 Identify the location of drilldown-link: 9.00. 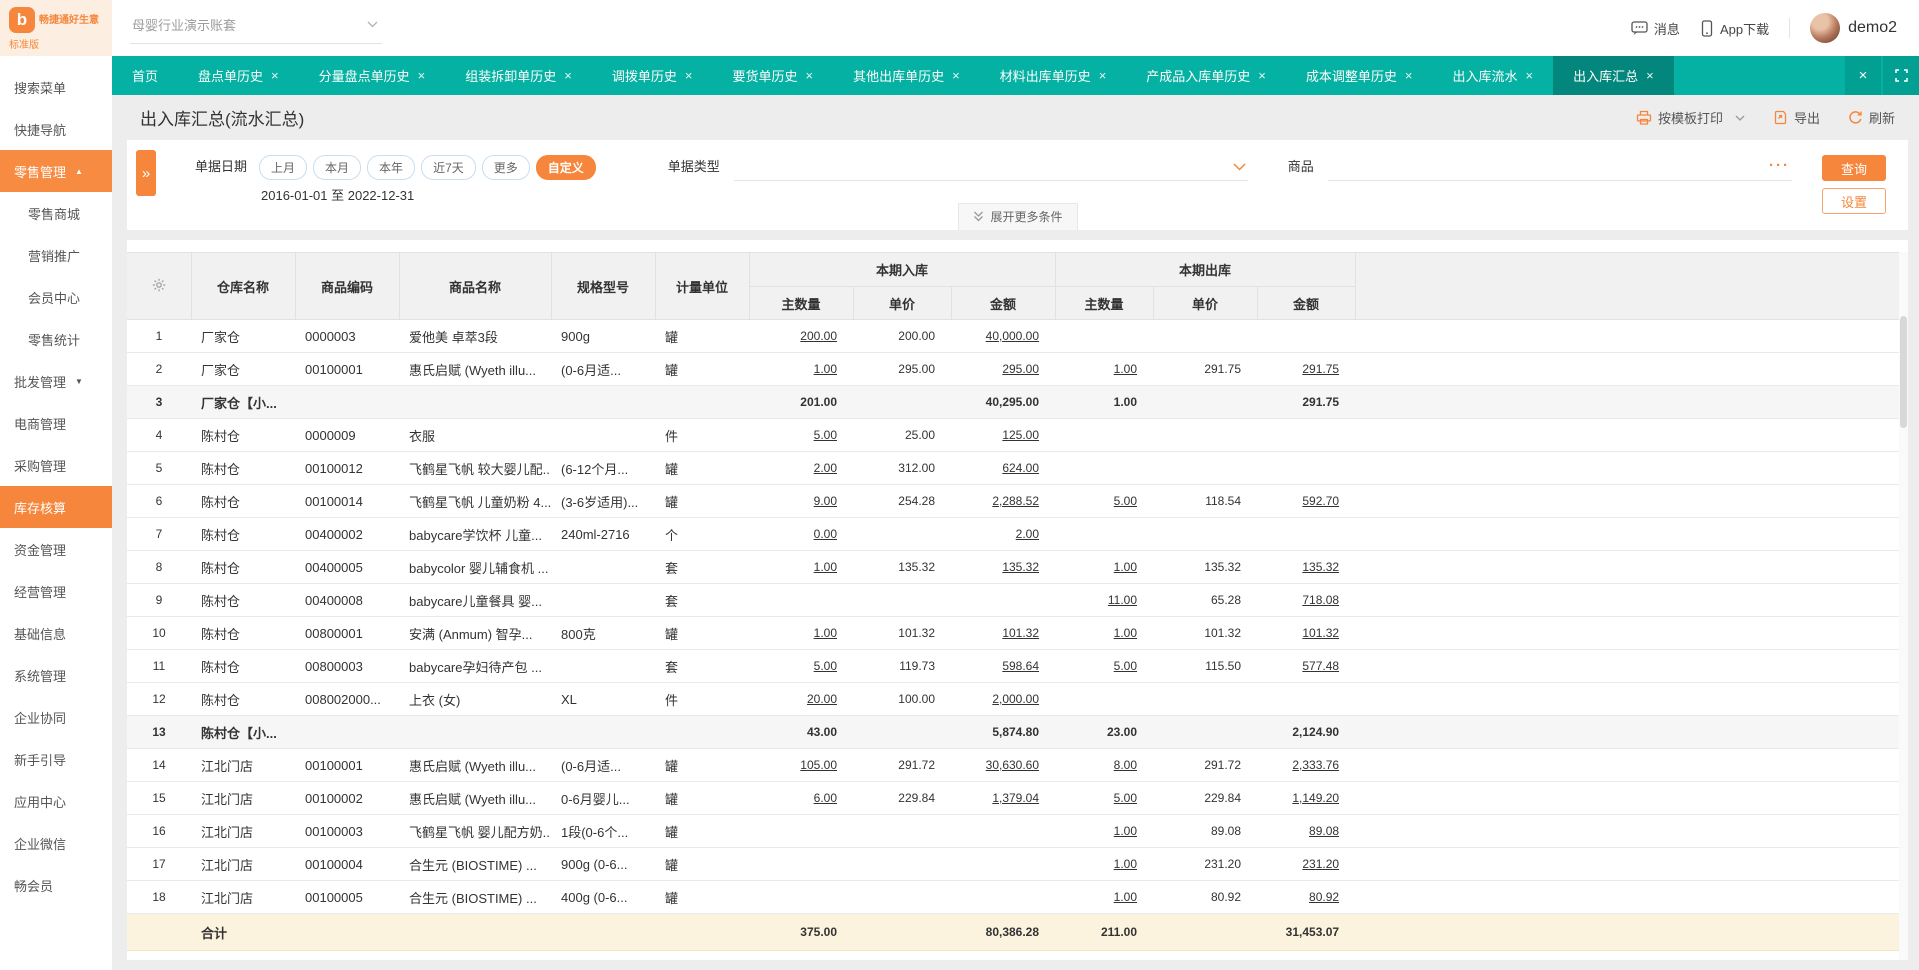
(825, 501).